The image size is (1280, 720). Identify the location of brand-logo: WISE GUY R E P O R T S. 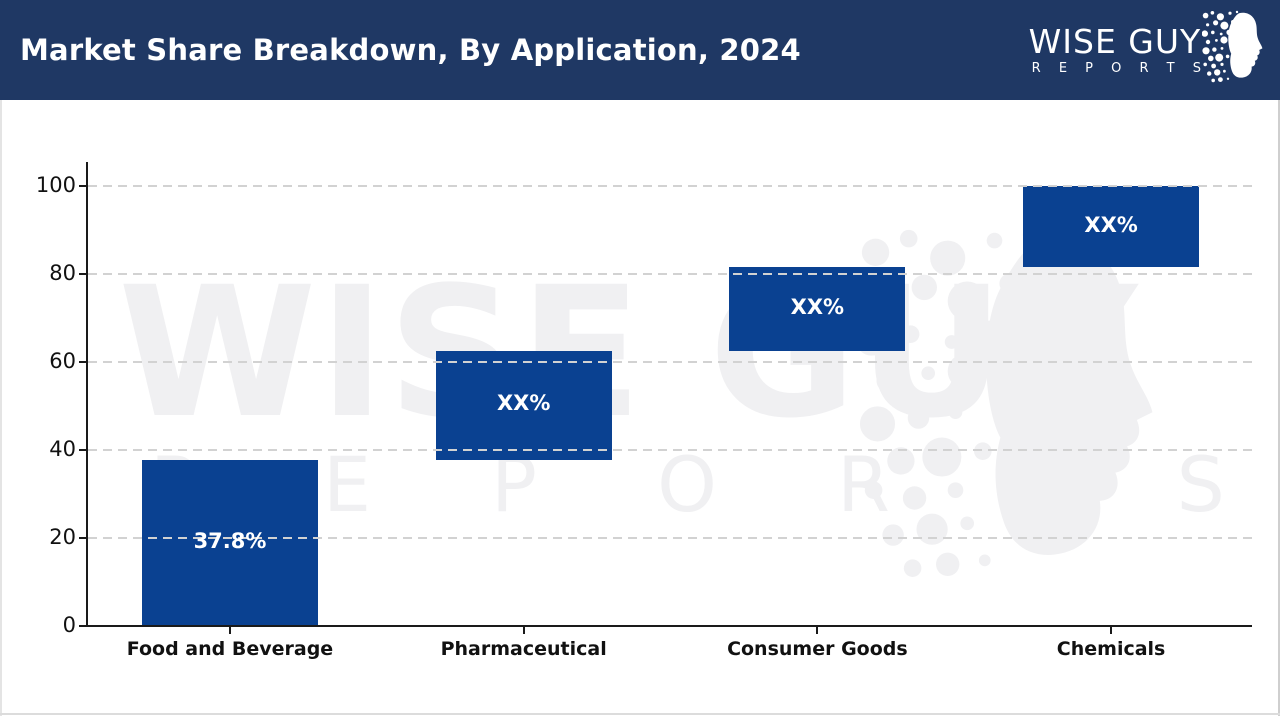
(1147, 50).